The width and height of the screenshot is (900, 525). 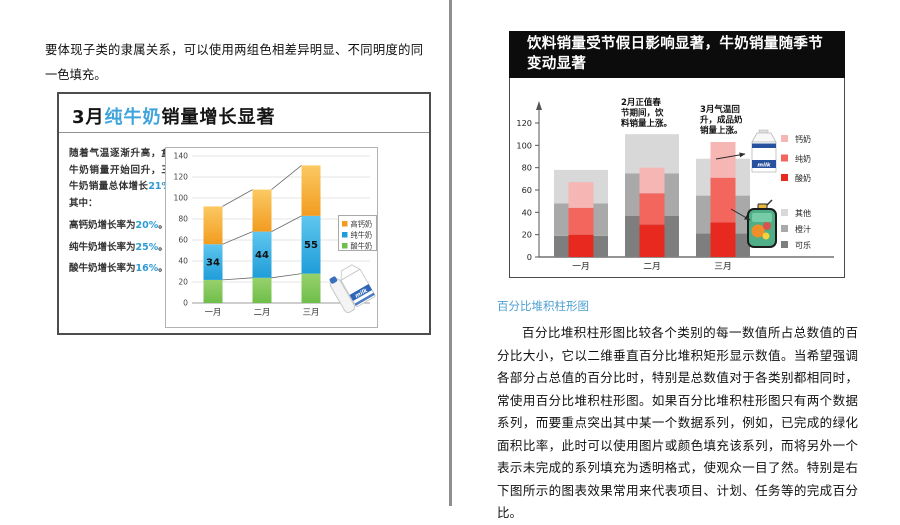 What do you see at coordinates (721, 120) in the screenshot?
I see `annotation-text: 升，成品奶` at bounding box center [721, 120].